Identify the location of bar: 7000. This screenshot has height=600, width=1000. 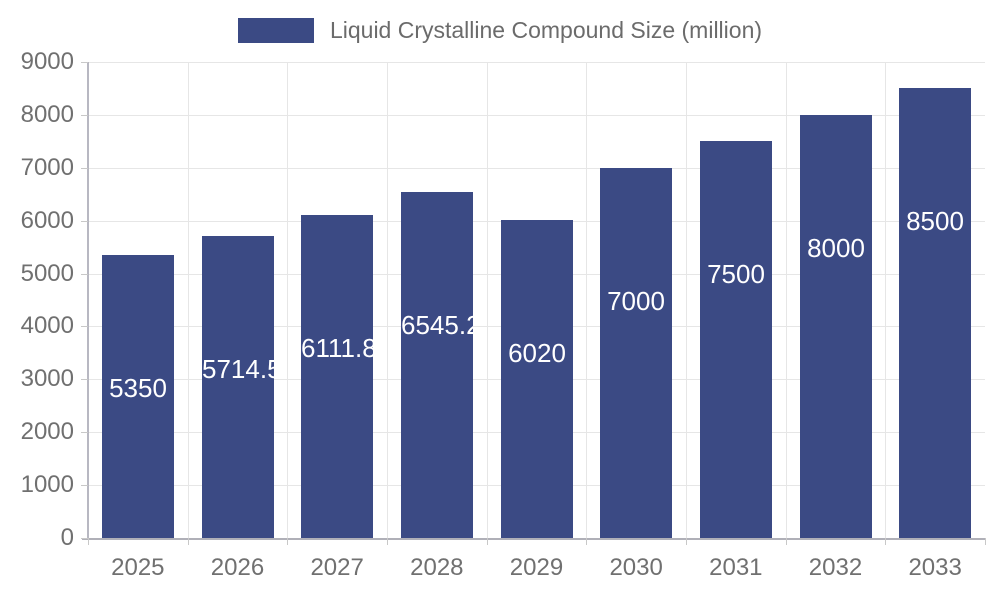
(636, 352).